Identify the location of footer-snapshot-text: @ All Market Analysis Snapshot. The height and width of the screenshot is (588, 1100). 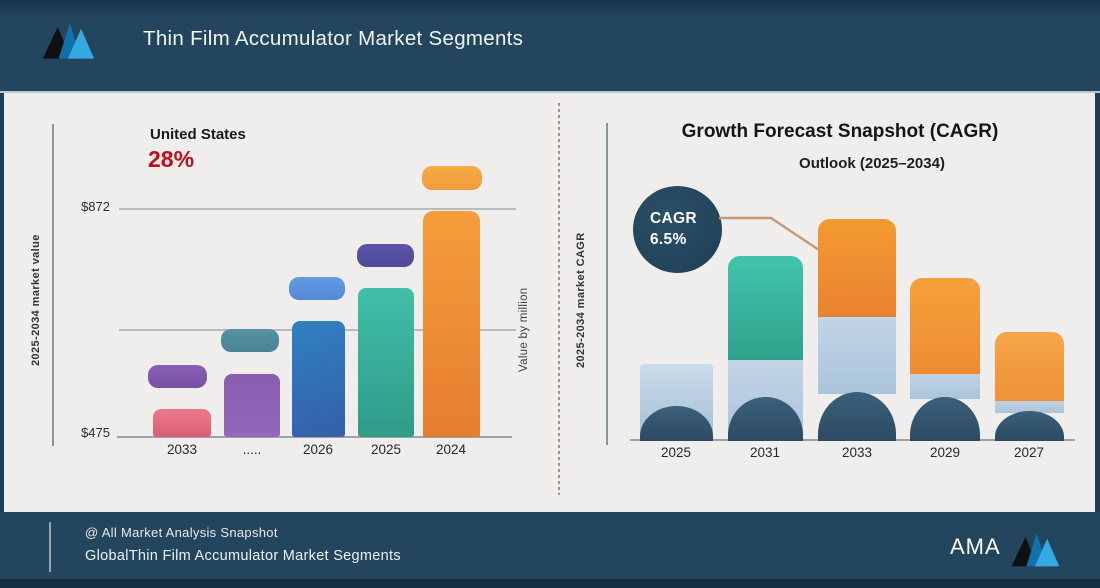
(181, 532).